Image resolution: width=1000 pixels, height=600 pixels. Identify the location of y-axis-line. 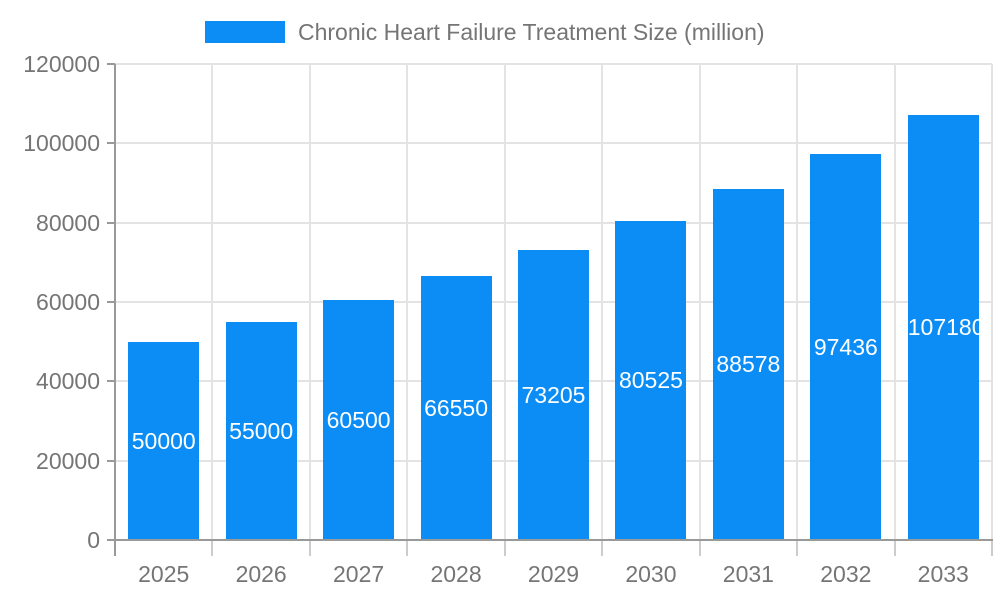
(115, 310).